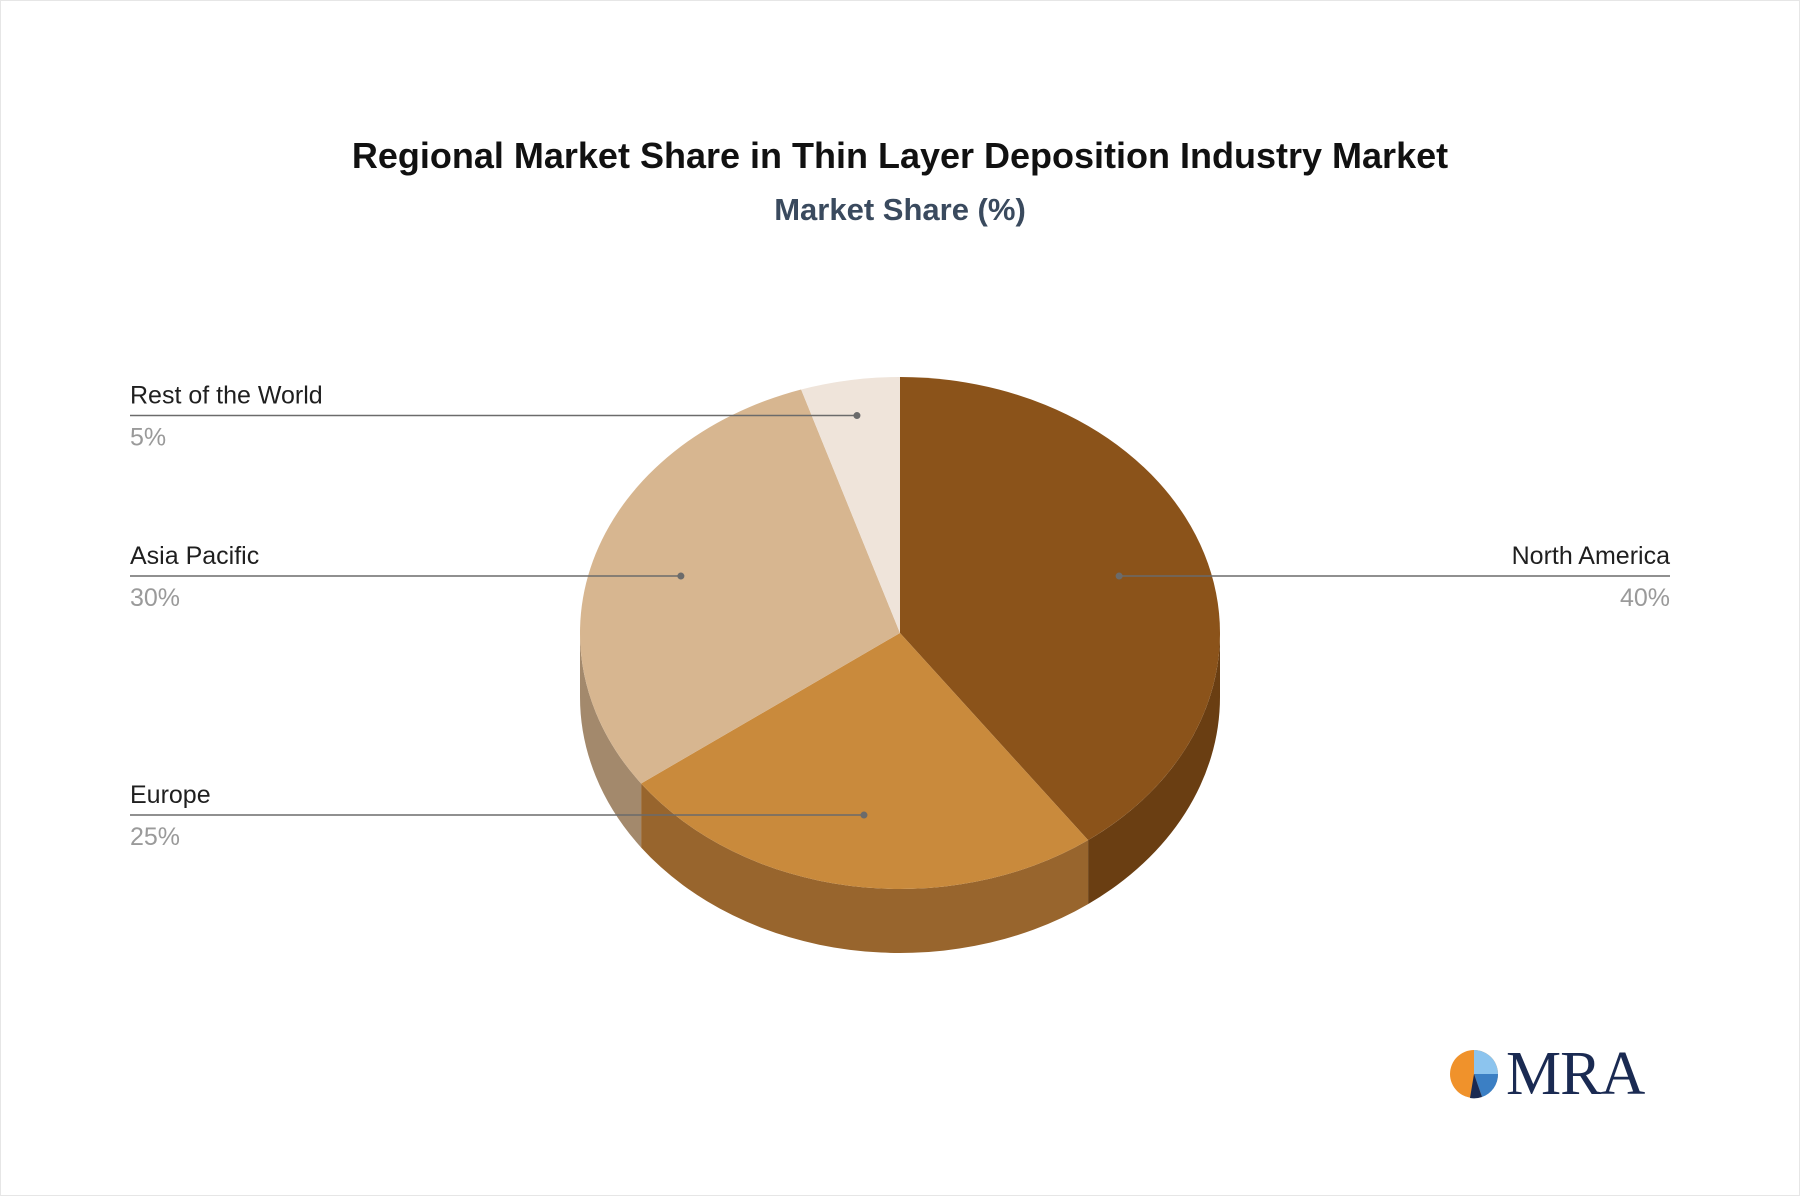 The width and height of the screenshot is (1800, 1196). I want to click on pie-slice-north-america, so click(1060, 609).